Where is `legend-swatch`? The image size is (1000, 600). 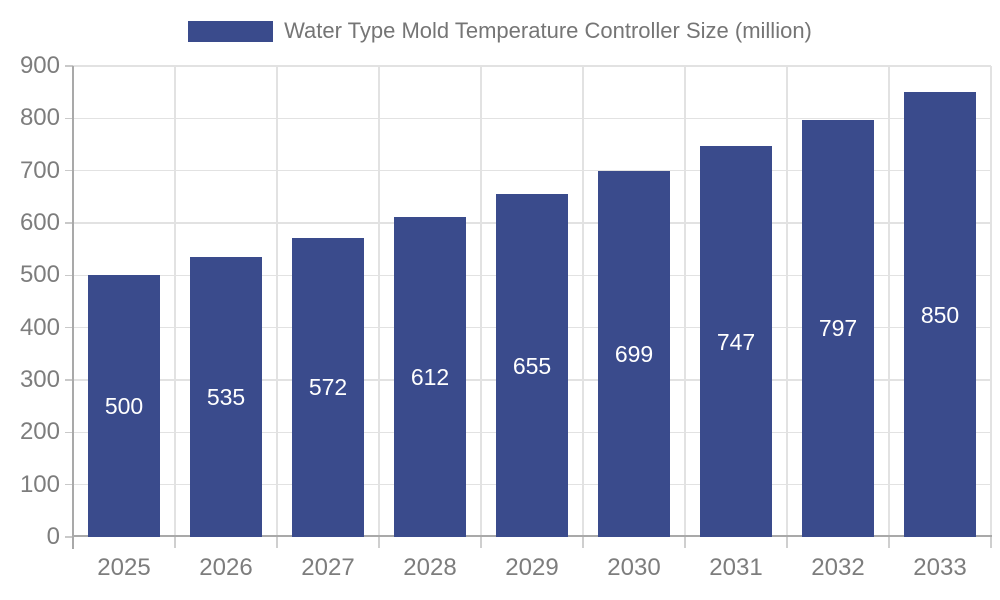
legend-swatch is located at coordinates (231, 31).